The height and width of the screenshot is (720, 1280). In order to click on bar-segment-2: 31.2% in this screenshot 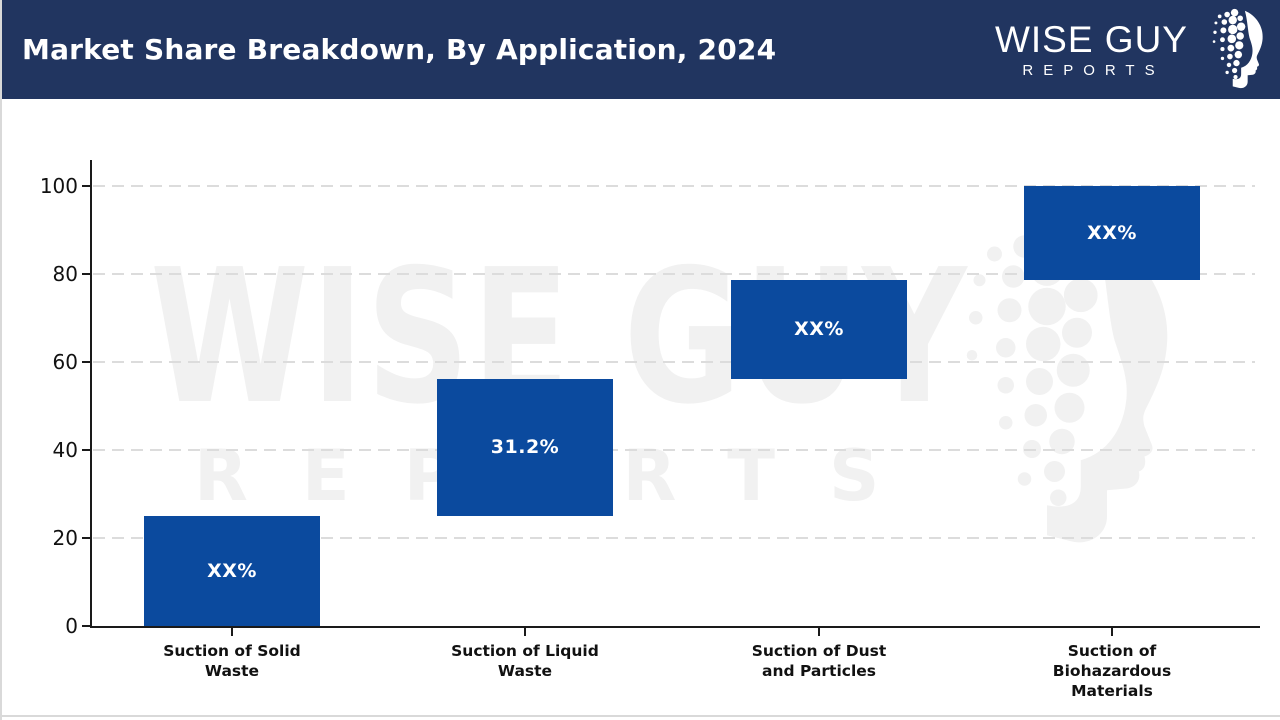, I will do `click(525, 447)`.